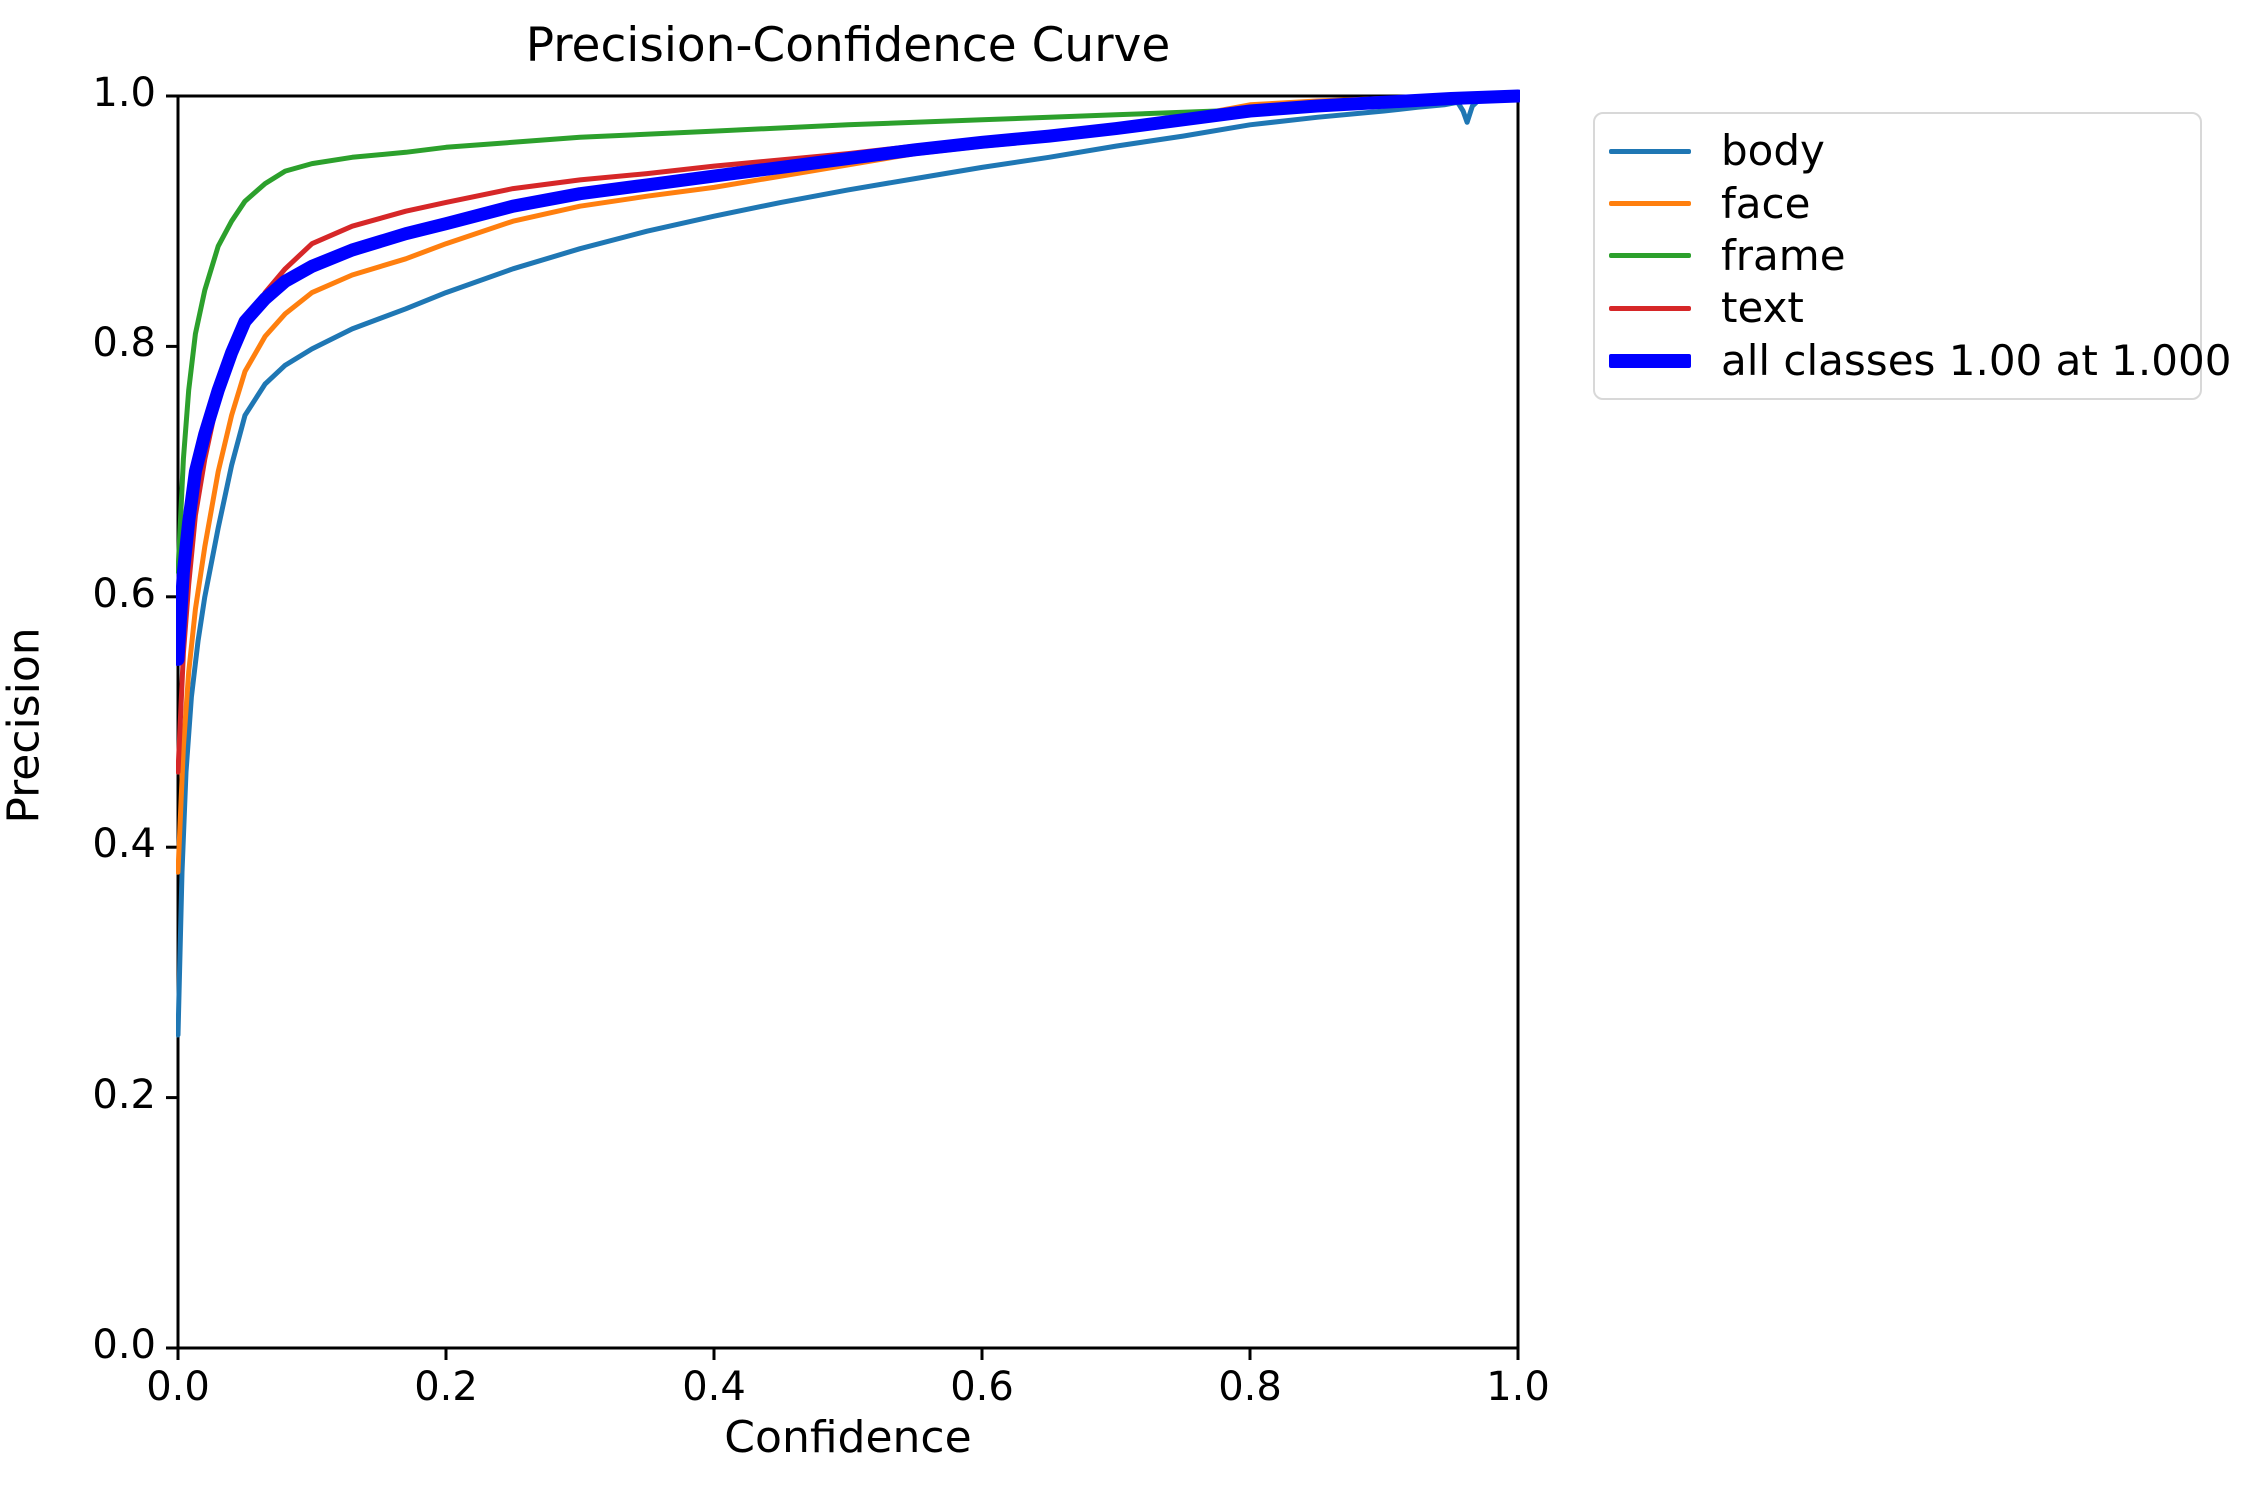 Image resolution: width=2250 pixels, height=1500 pixels. What do you see at coordinates (1899, 203) in the screenshot?
I see `legend-row-face: face` at bounding box center [1899, 203].